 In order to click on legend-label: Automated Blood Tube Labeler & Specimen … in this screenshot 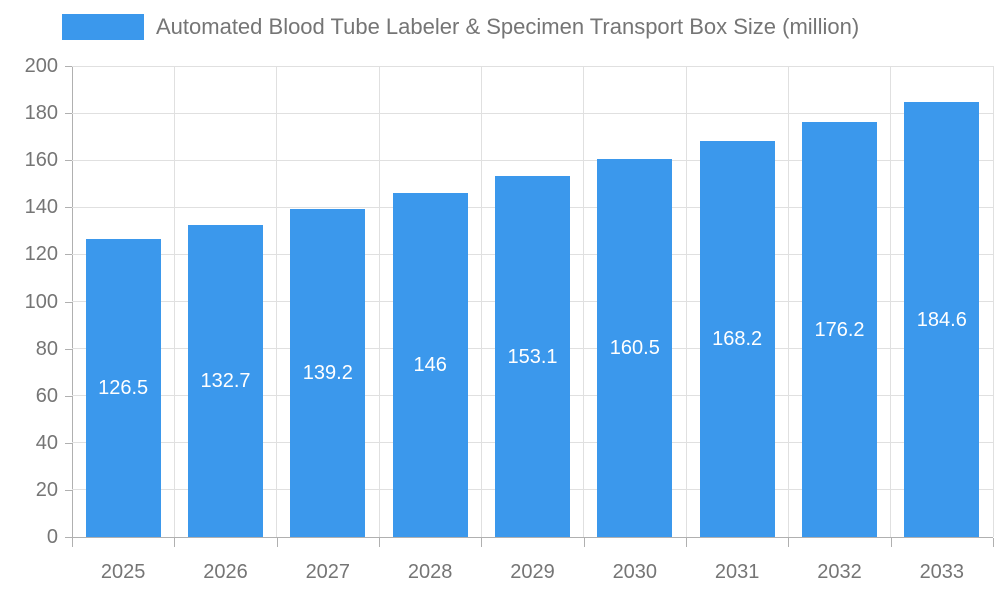, I will do `click(508, 26)`.